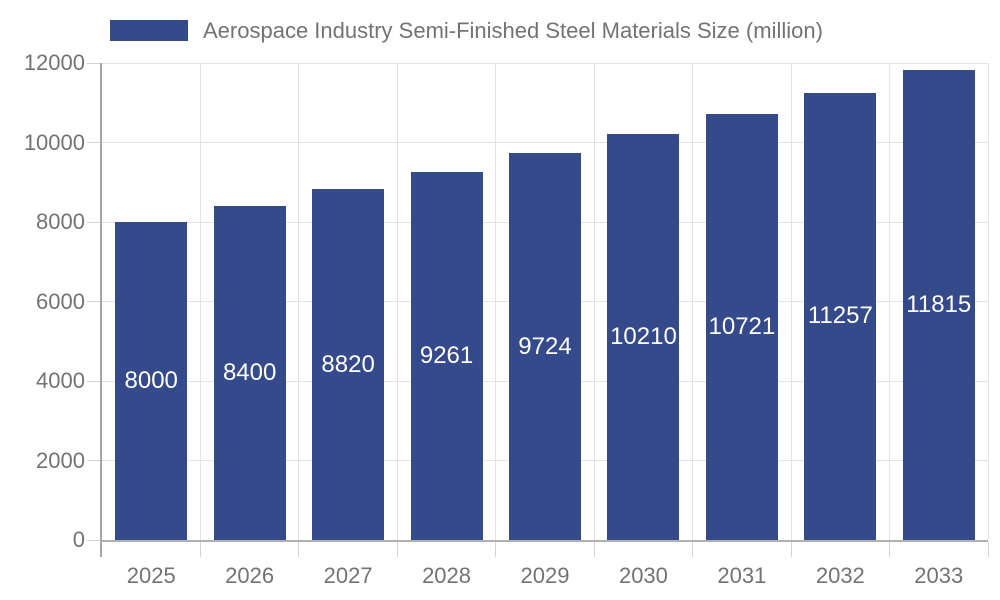 Image resolution: width=1000 pixels, height=600 pixels. I want to click on y-axis-tick-label: 6000, so click(60, 301).